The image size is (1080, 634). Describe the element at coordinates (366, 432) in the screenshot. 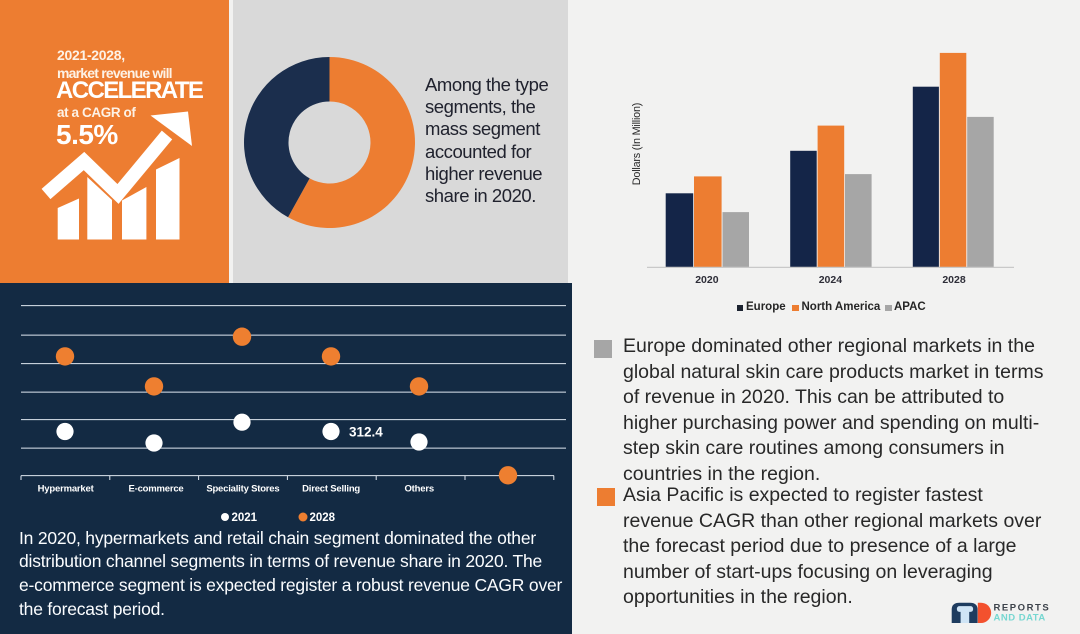

I see `svg-text: 312.4` at that location.